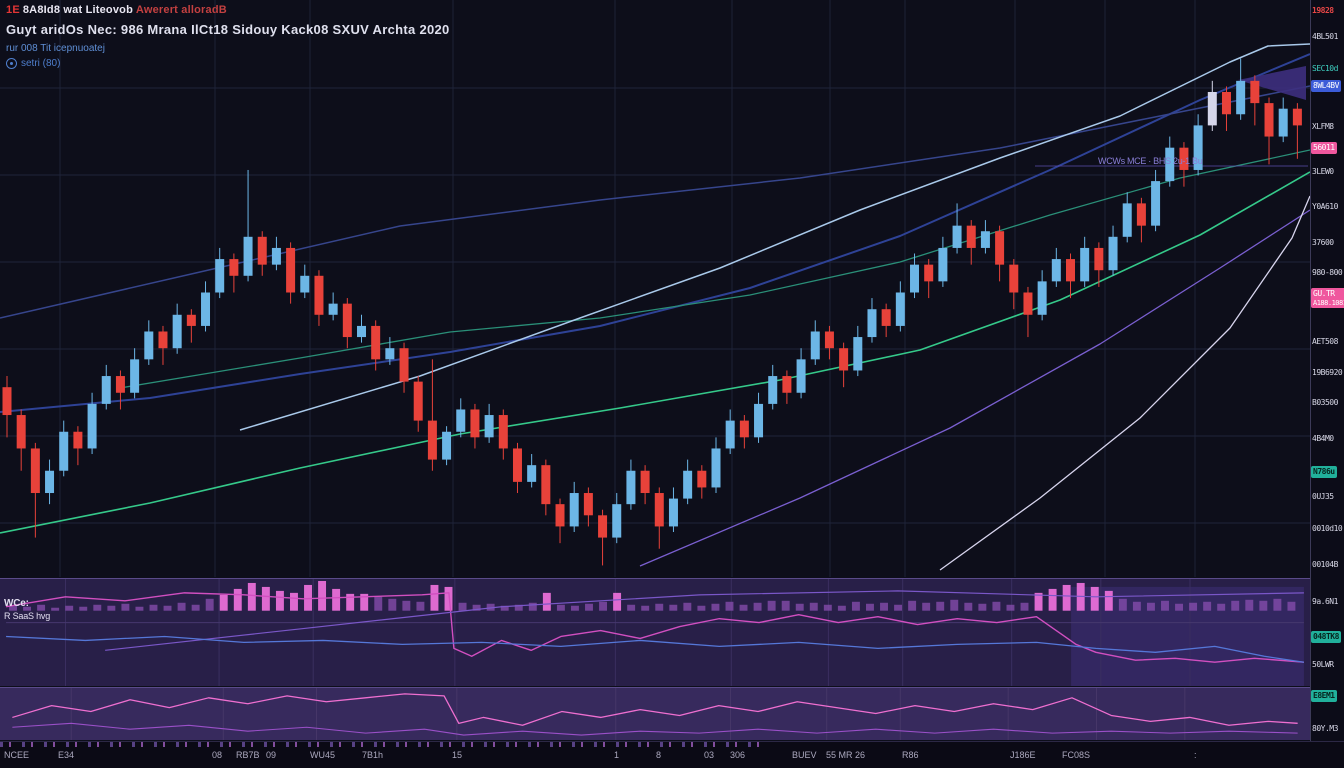 Image resolution: width=1344 pixels, height=768 pixels. Describe the element at coordinates (1323, 496) in the screenshot. I see `price-label: 0UJ35` at that location.